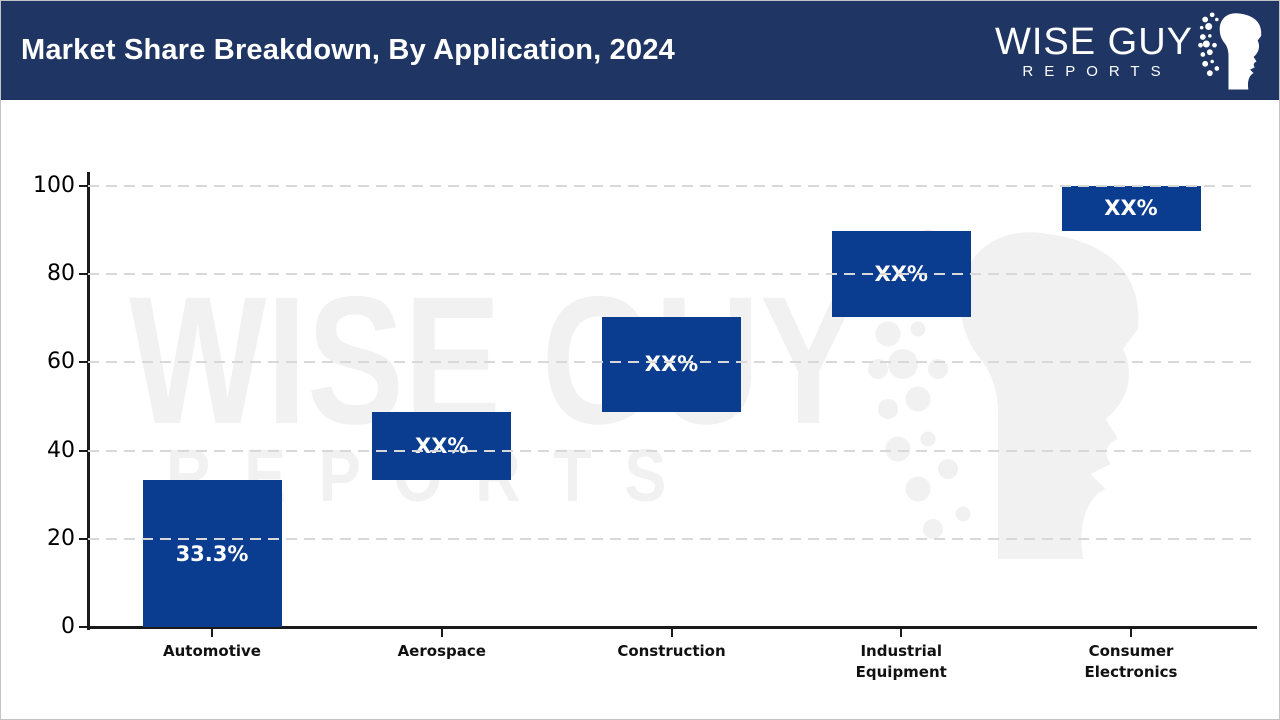  What do you see at coordinates (1097, 71) in the screenshot?
I see `logo-reports-text: REPORTS` at bounding box center [1097, 71].